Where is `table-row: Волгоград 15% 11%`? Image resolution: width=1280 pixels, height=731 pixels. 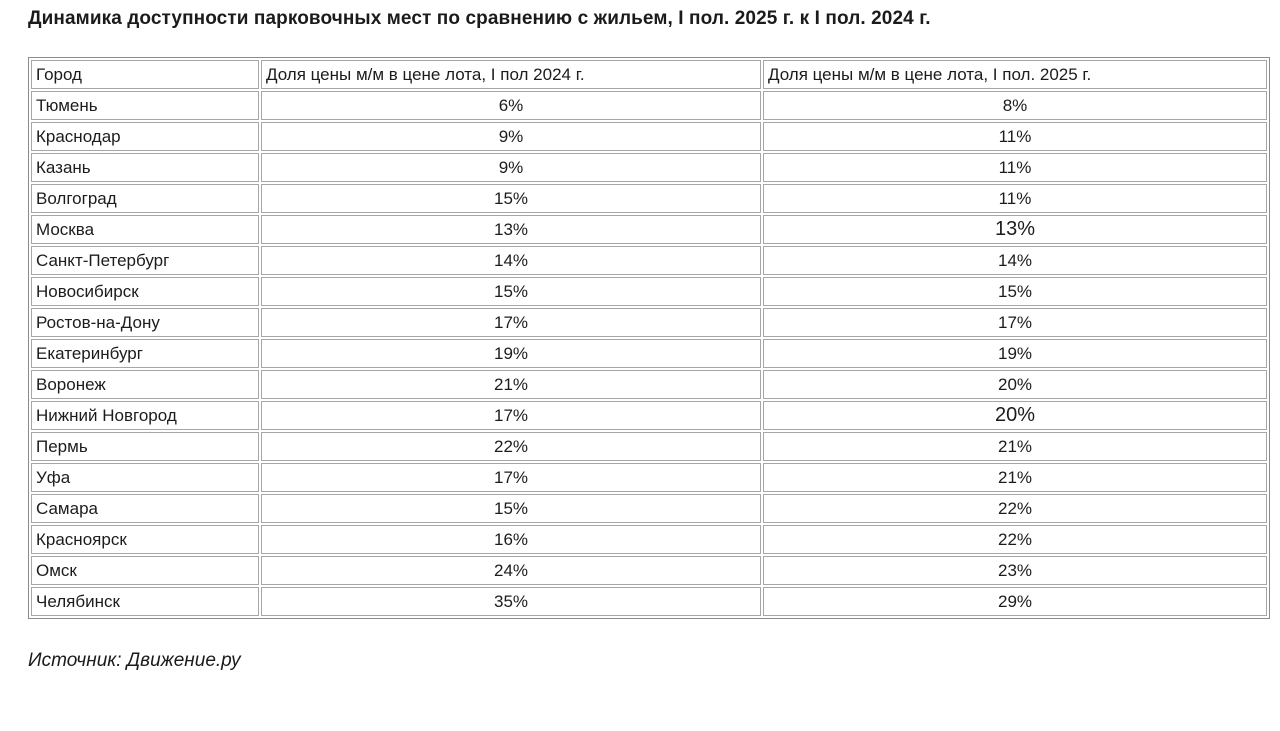
table-row: Волгоград 15% 11% is located at coordinates (649, 198).